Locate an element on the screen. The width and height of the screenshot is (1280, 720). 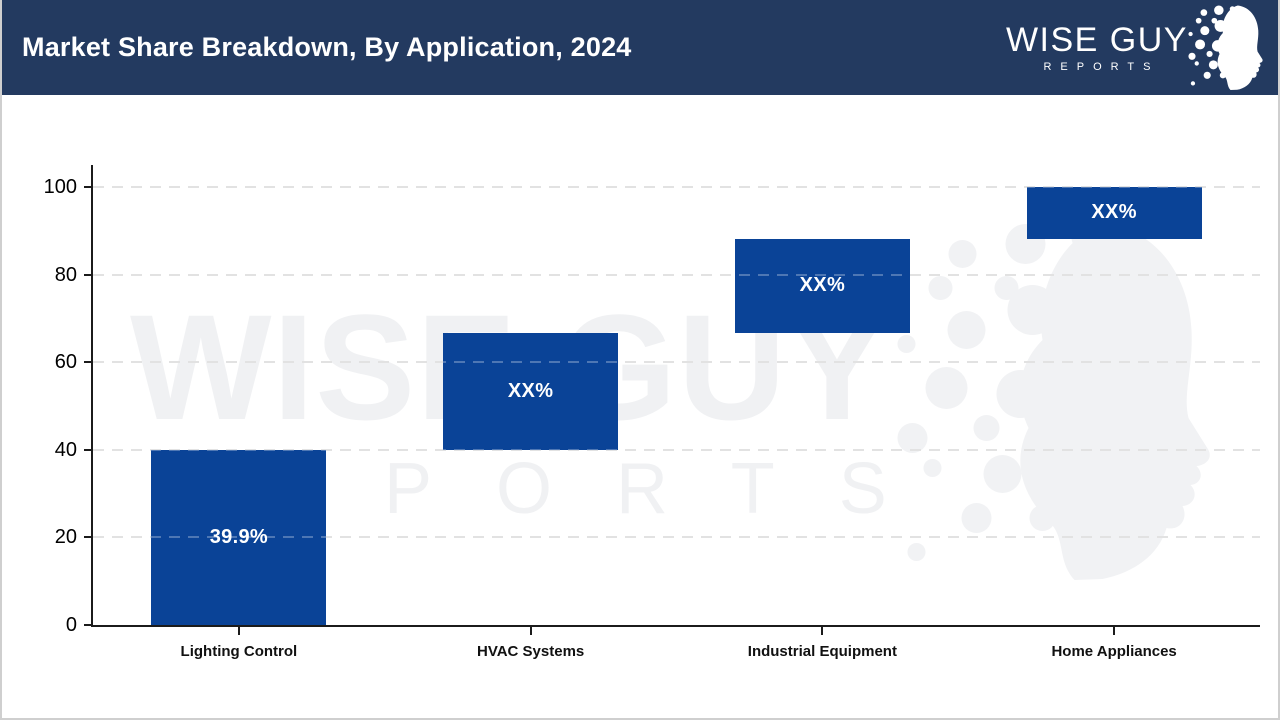
y-axis-tick-label: 80 is located at coordinates (65, 274).